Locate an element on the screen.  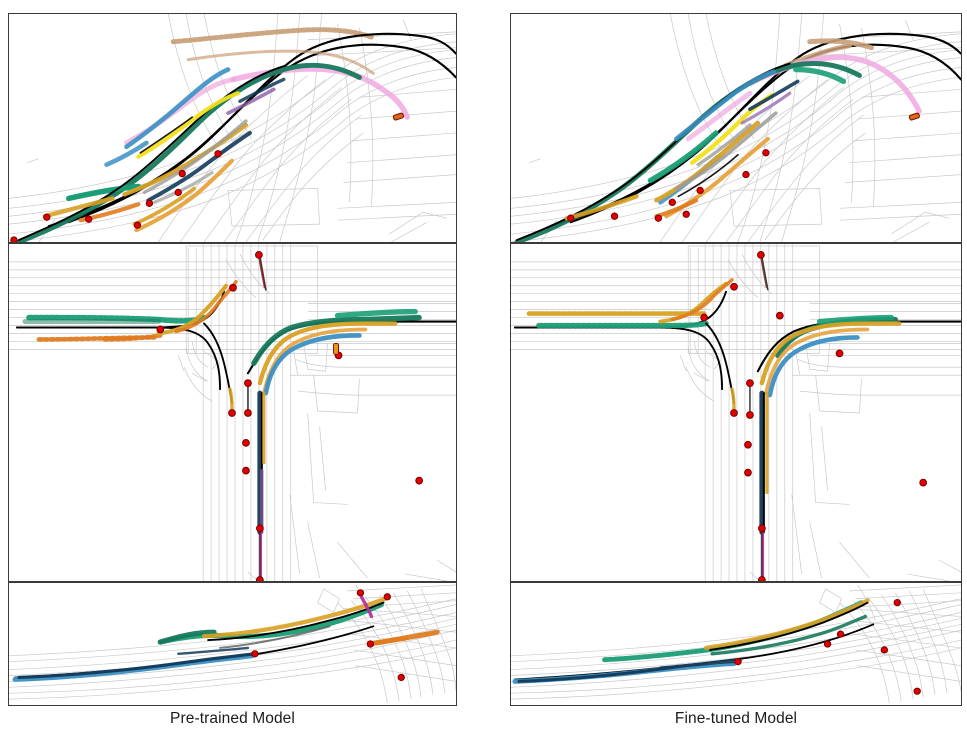
caption-finetuned: Fine-tuned Model is located at coordinates (736, 718).